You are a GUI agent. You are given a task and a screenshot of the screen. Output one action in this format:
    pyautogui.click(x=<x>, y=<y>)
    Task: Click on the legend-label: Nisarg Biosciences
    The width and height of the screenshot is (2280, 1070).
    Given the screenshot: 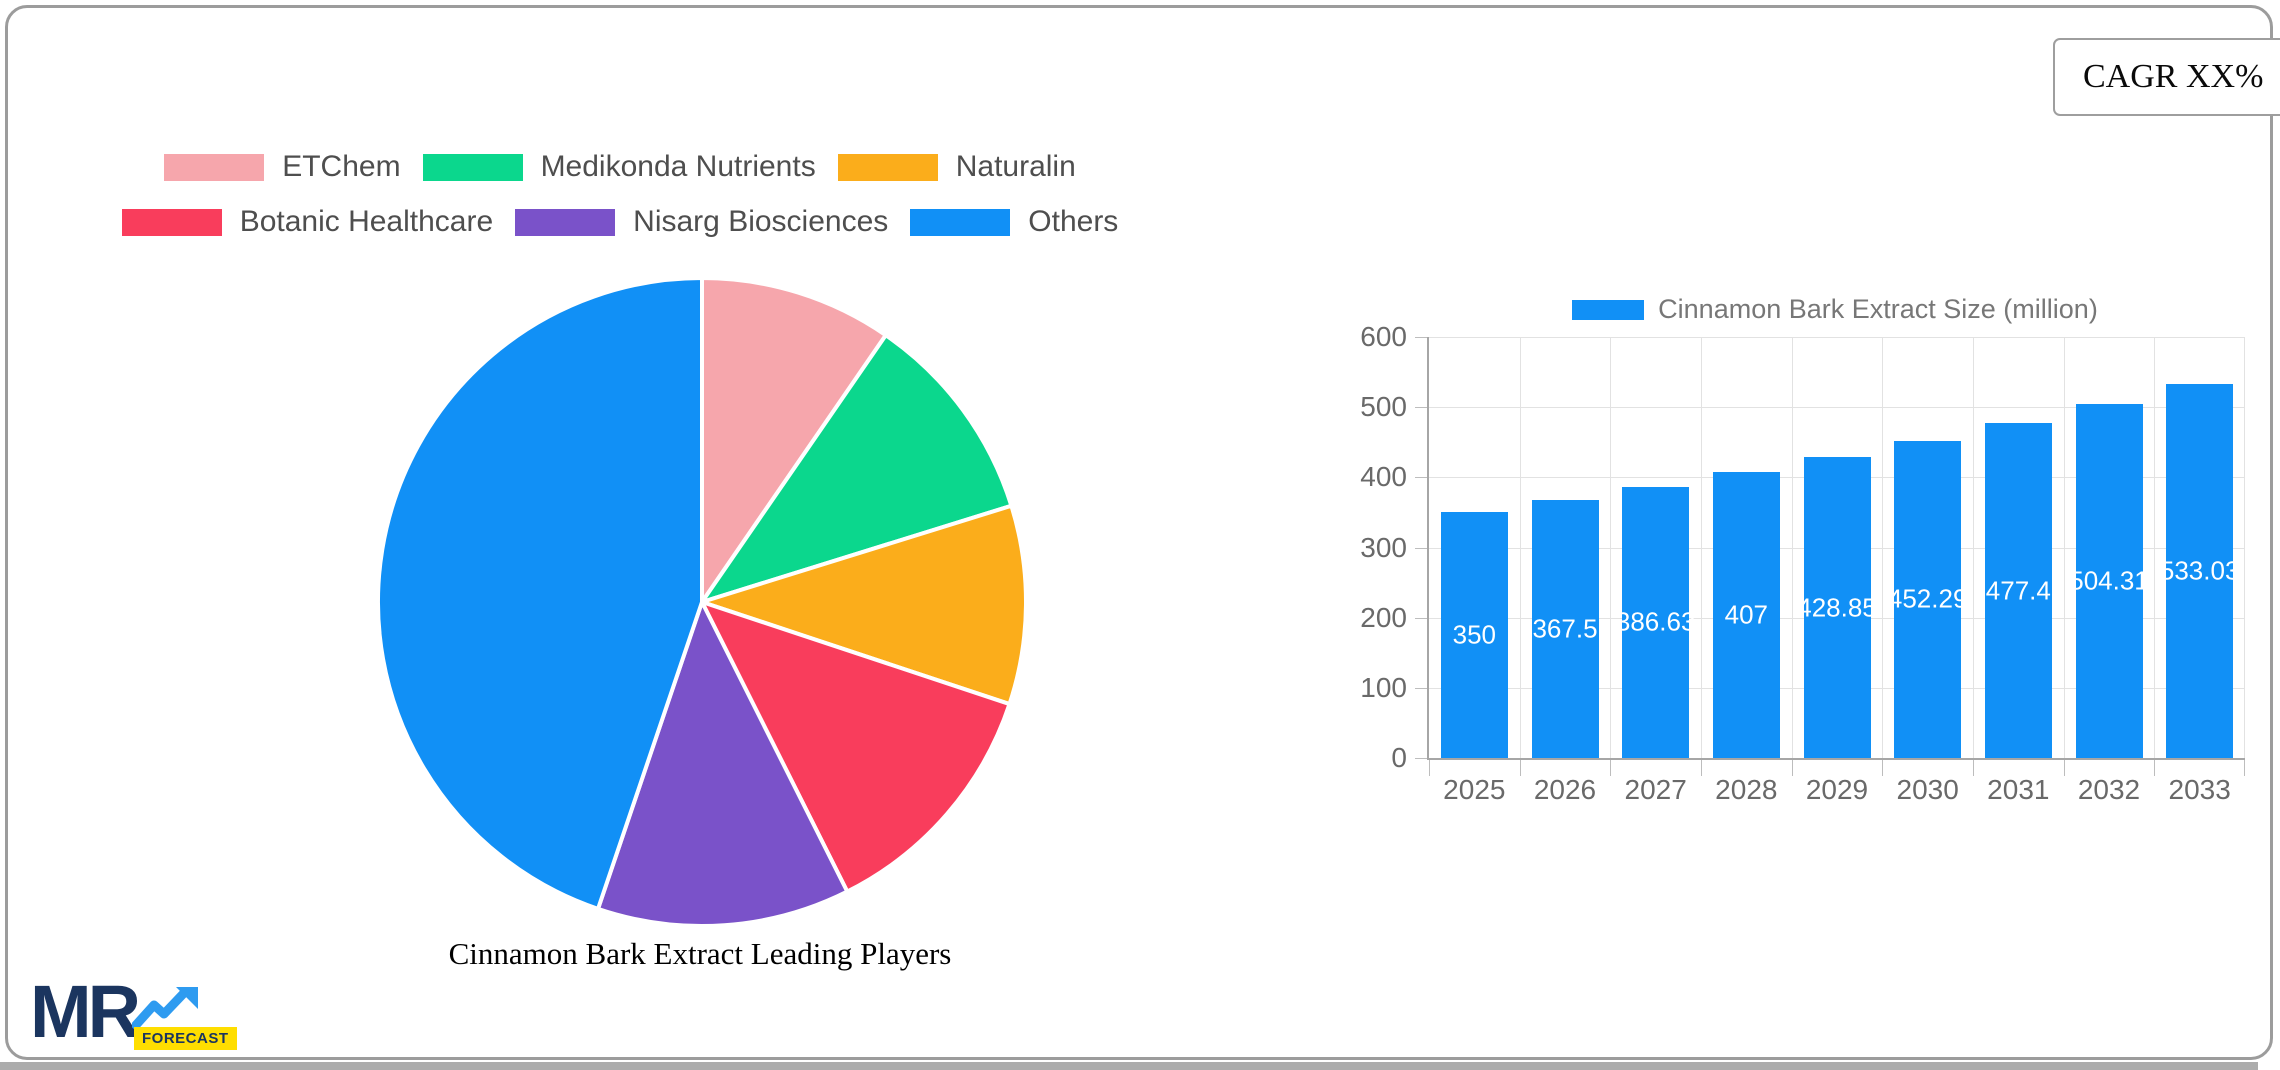 What is the action you would take?
    pyautogui.click(x=761, y=221)
    